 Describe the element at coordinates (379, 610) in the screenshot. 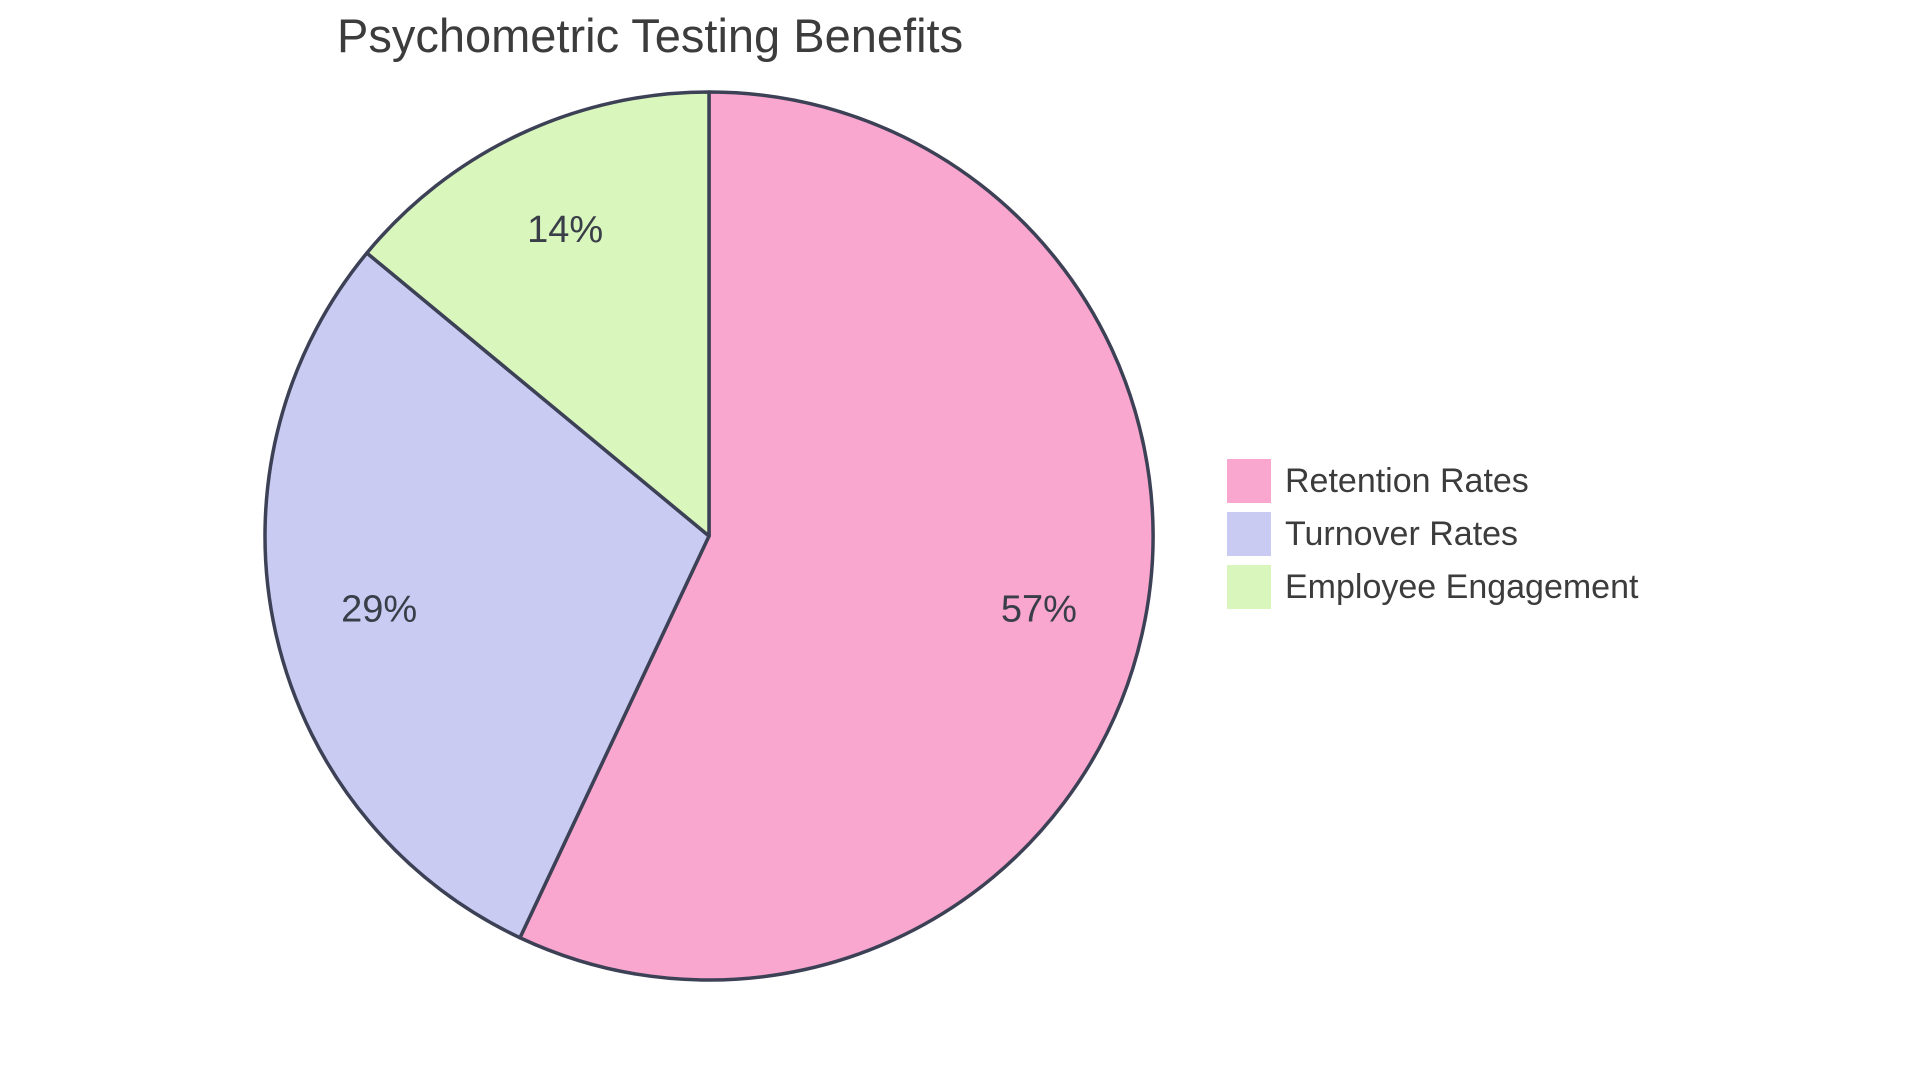

I see `slice-percent-label-turnover-rates: 29%` at that location.